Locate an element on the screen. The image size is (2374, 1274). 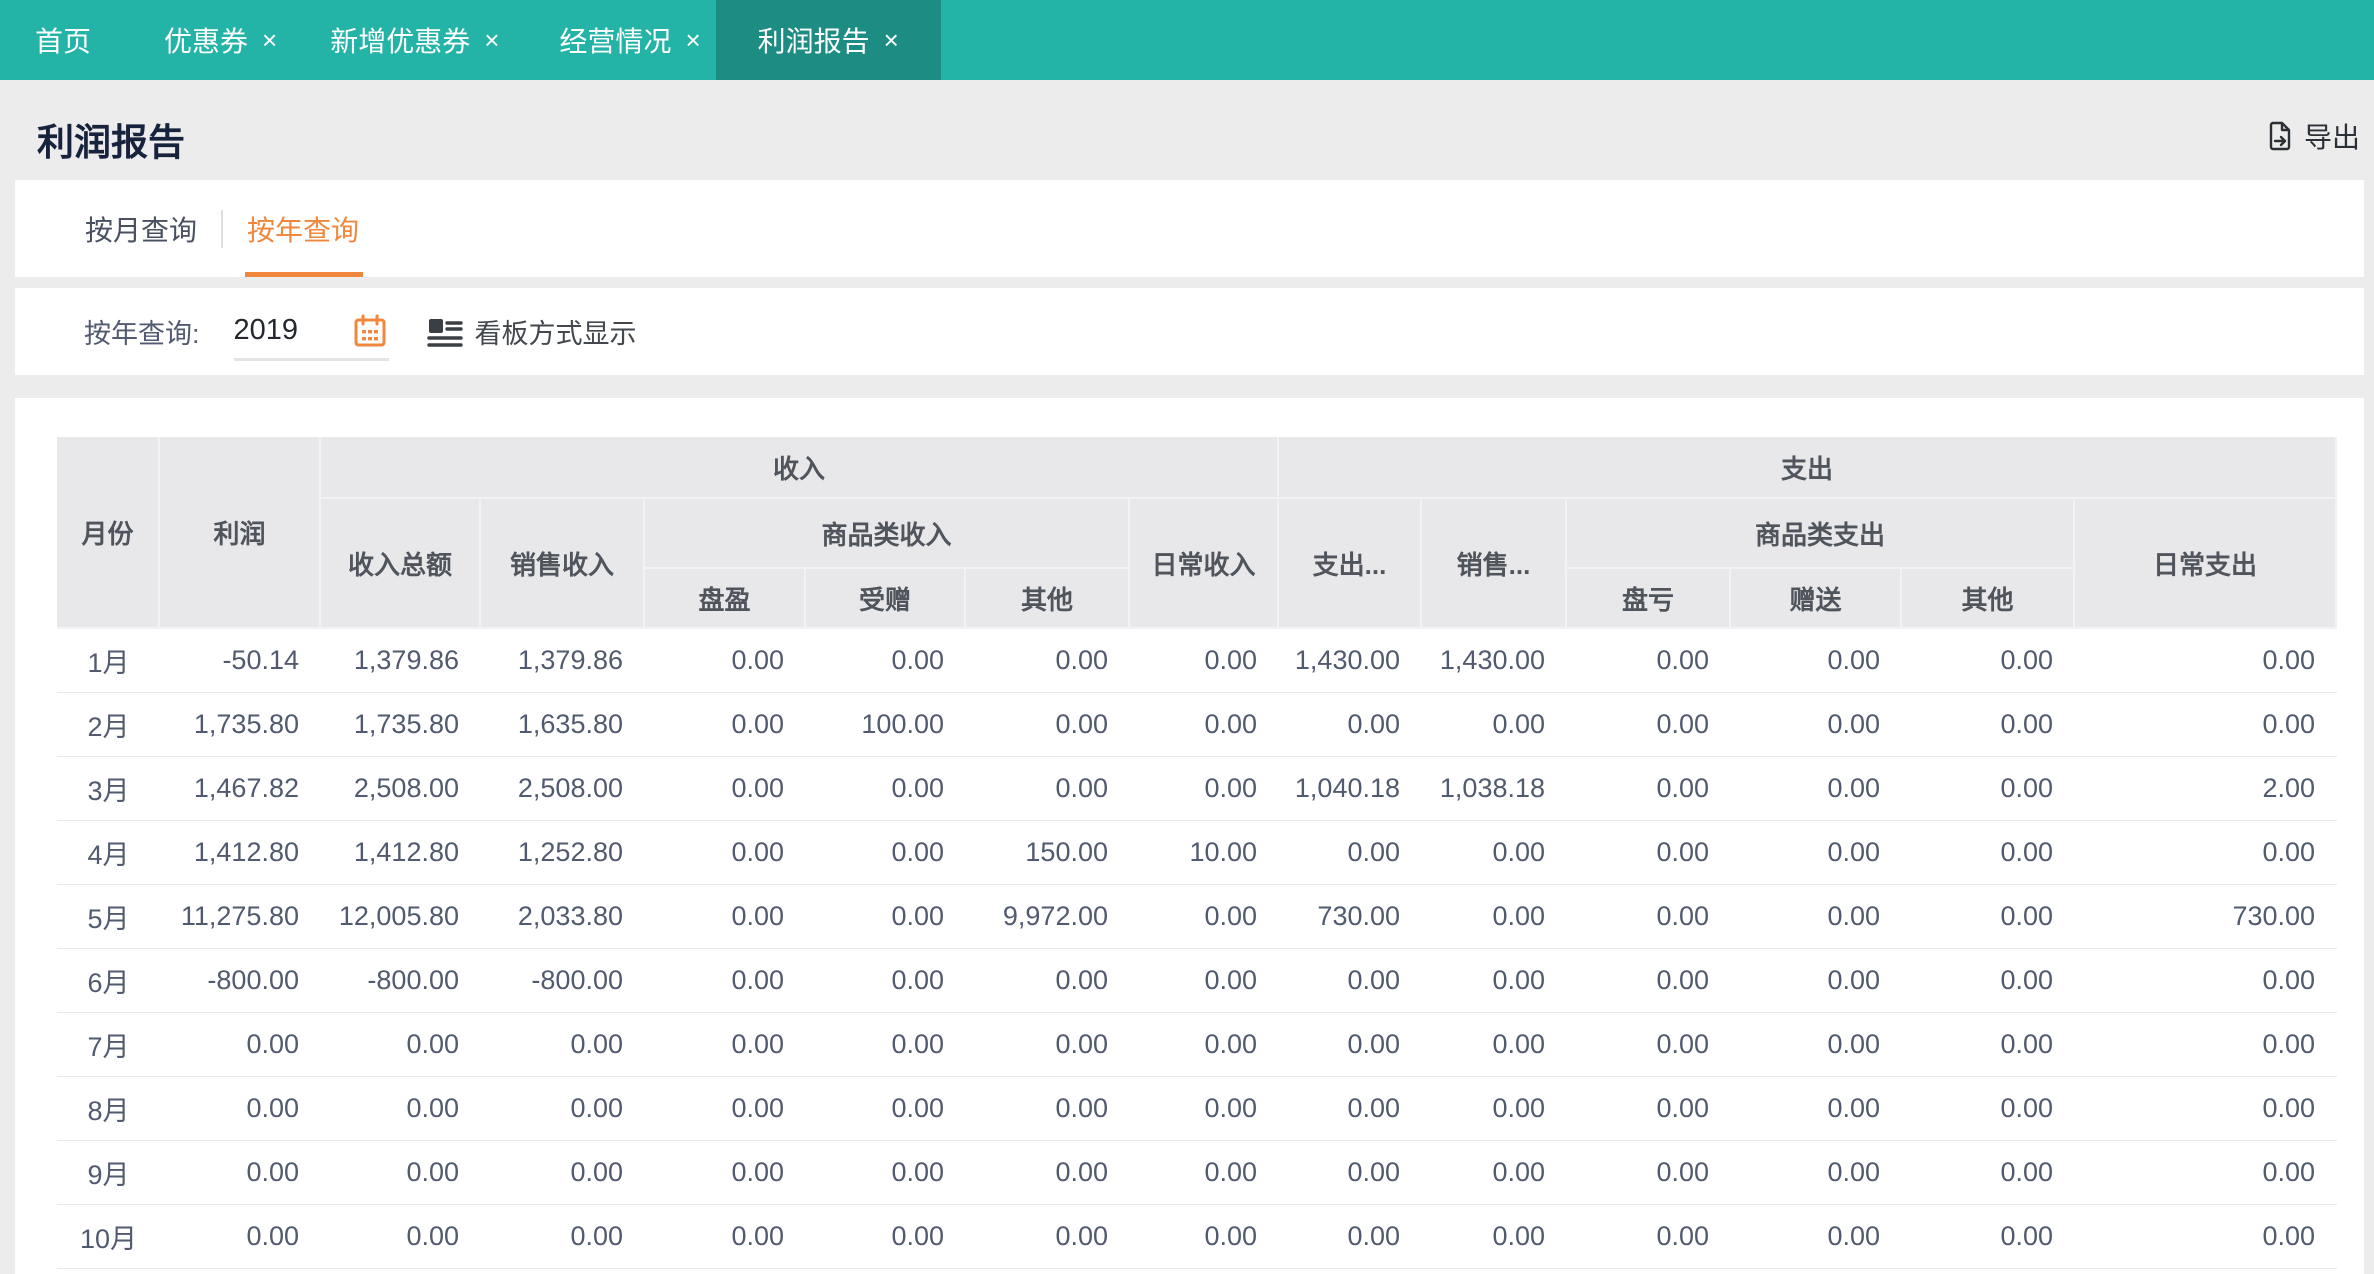
col-group-goods-income: 商品类收入 is located at coordinates (887, 534).